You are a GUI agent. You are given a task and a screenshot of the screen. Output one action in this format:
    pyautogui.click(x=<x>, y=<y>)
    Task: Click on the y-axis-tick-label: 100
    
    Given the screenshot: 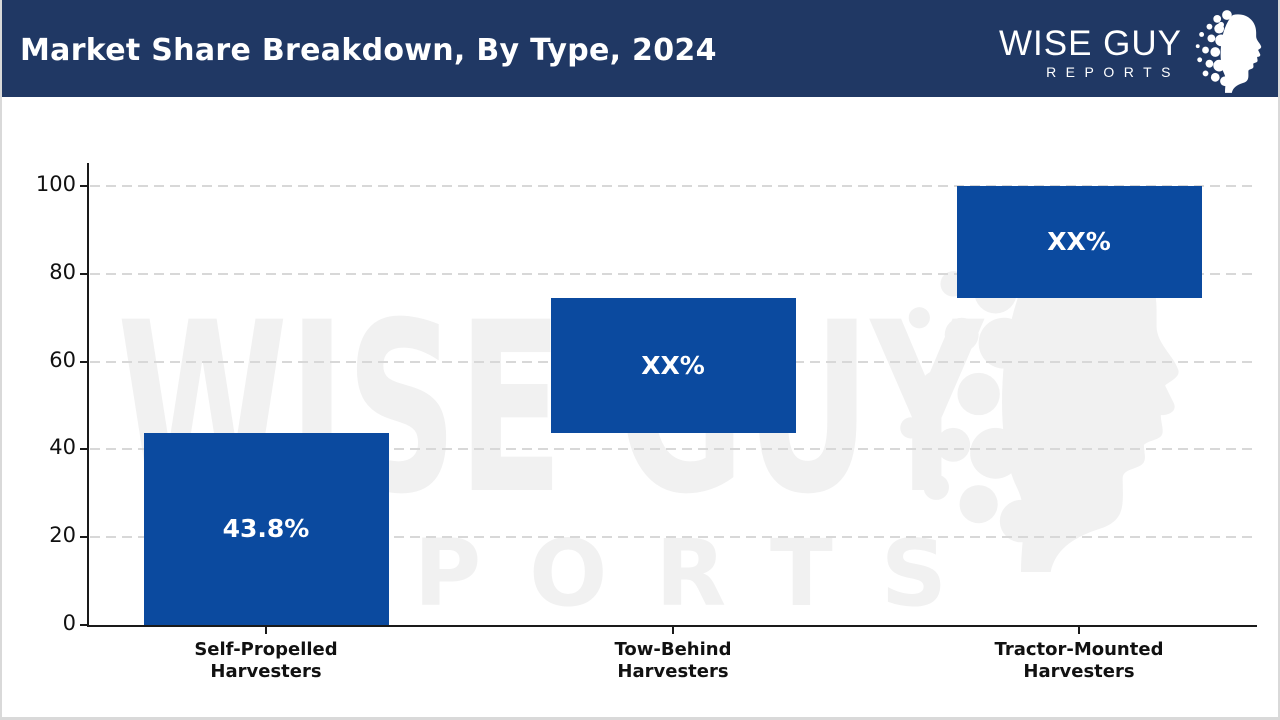 What is the action you would take?
    pyautogui.click(x=55, y=184)
    